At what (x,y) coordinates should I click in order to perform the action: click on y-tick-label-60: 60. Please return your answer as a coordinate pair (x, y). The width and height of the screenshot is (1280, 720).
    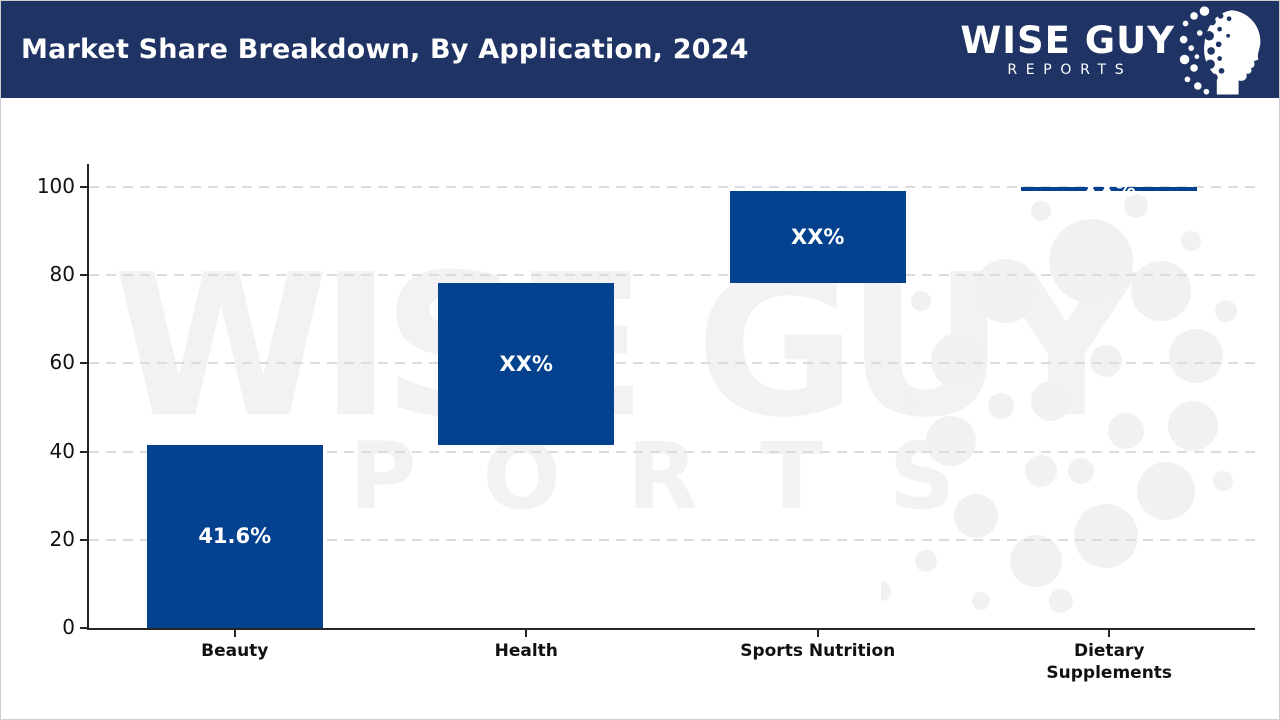
    Looking at the image, I should click on (62, 362).